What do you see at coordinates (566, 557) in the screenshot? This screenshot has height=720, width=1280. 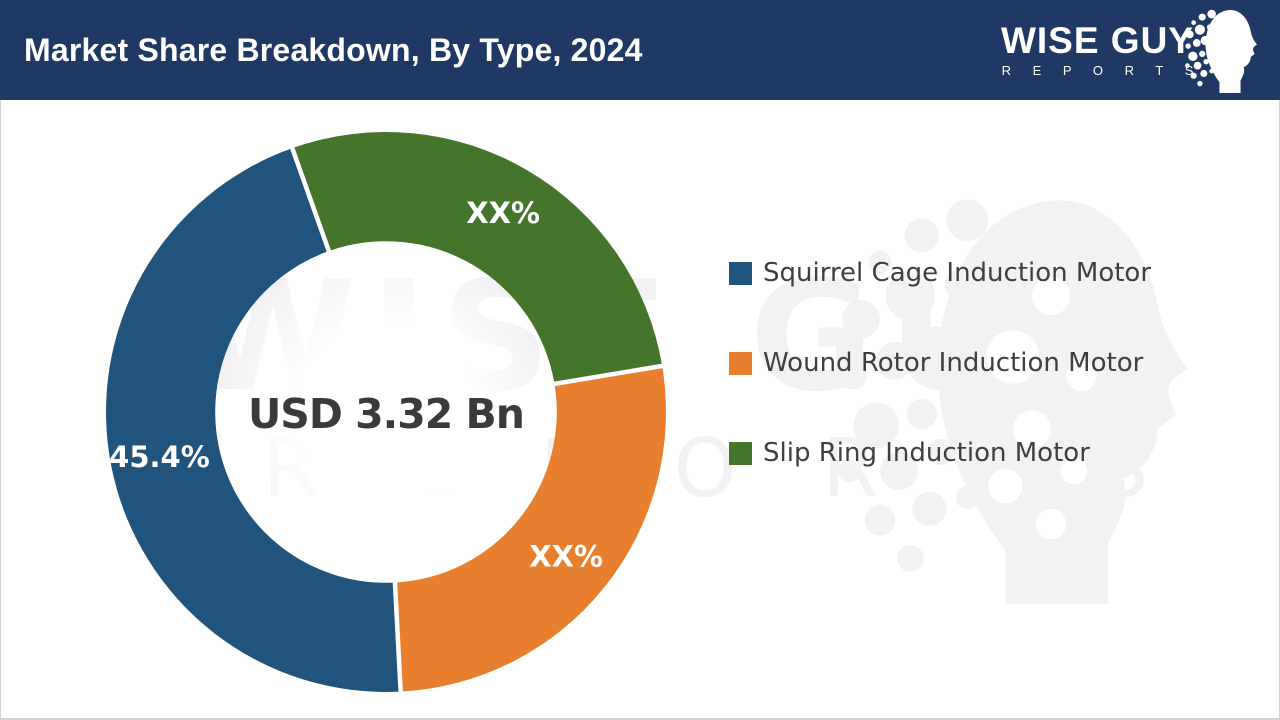 I see `slice-label-2: XX%` at bounding box center [566, 557].